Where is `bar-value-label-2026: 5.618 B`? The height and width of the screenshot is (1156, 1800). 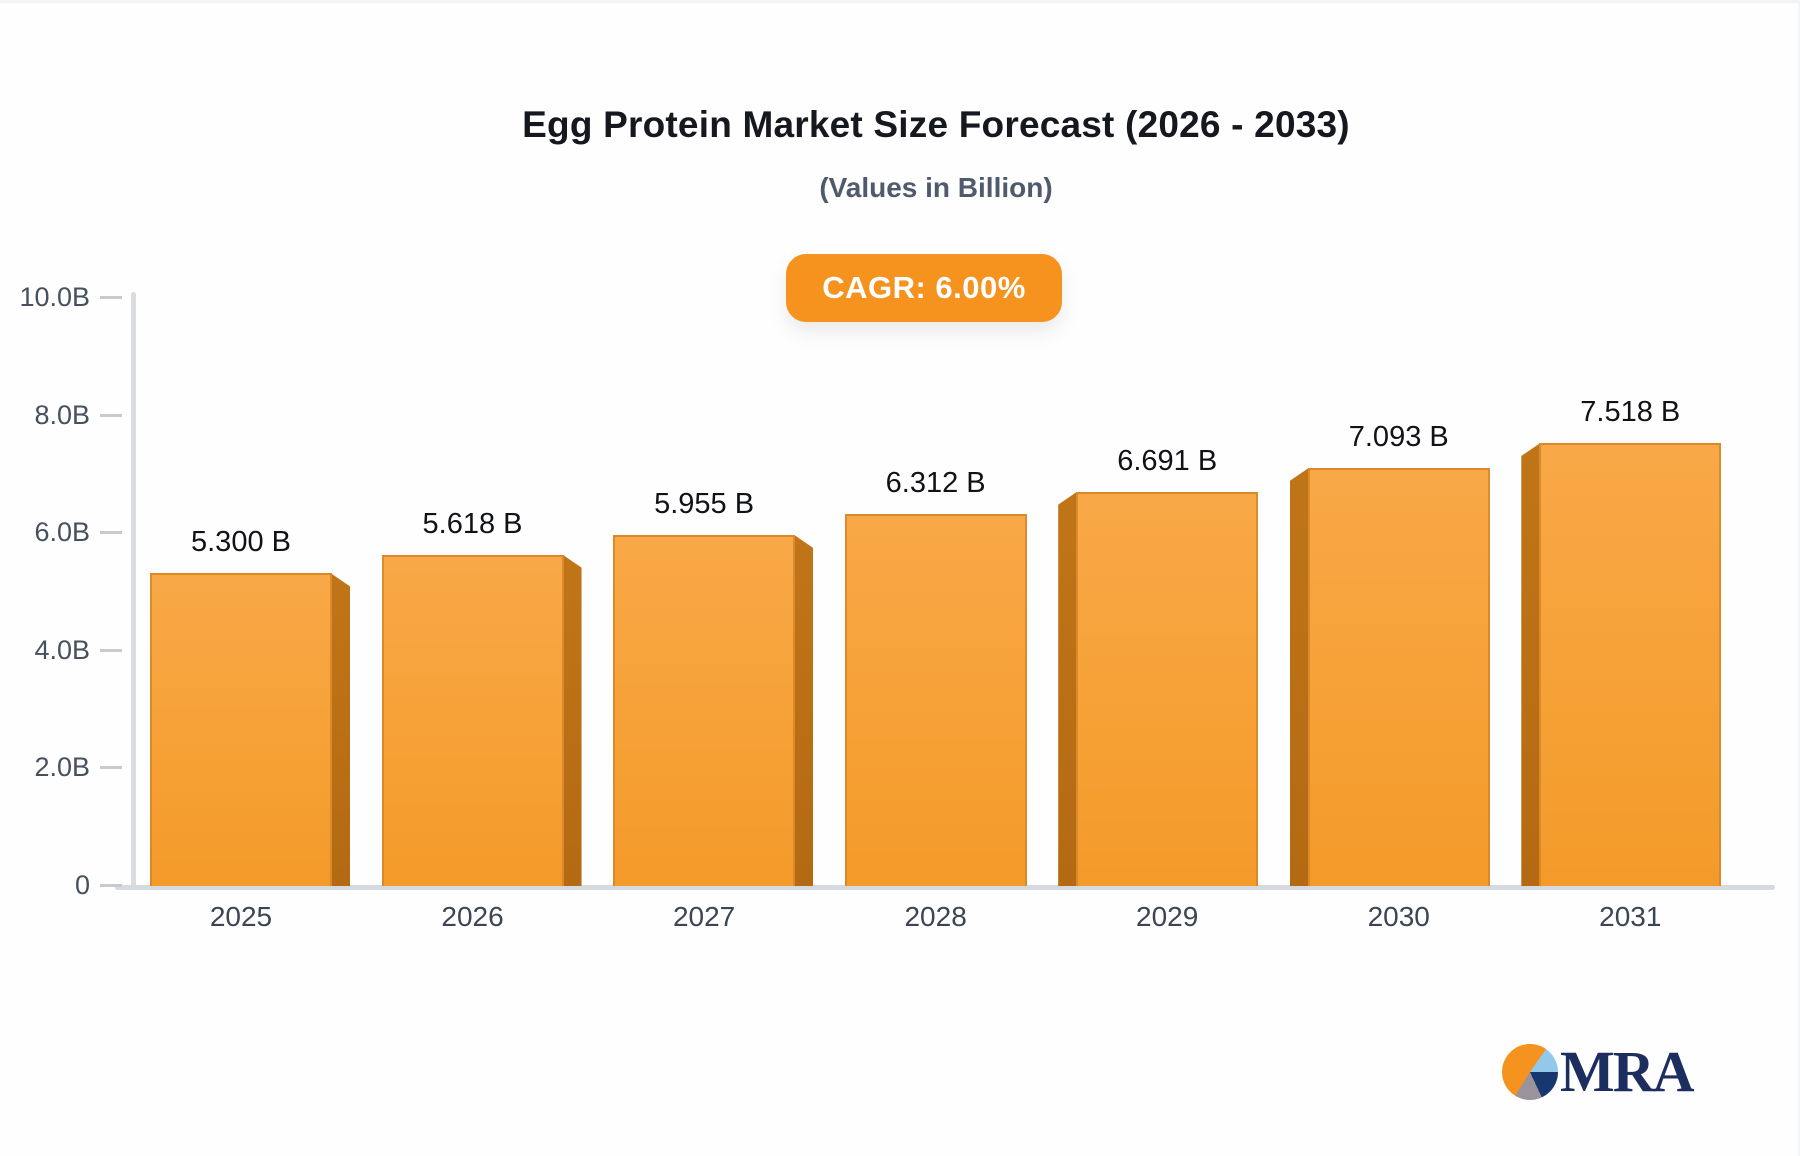 bar-value-label-2026: 5.618 B is located at coordinates (472, 523).